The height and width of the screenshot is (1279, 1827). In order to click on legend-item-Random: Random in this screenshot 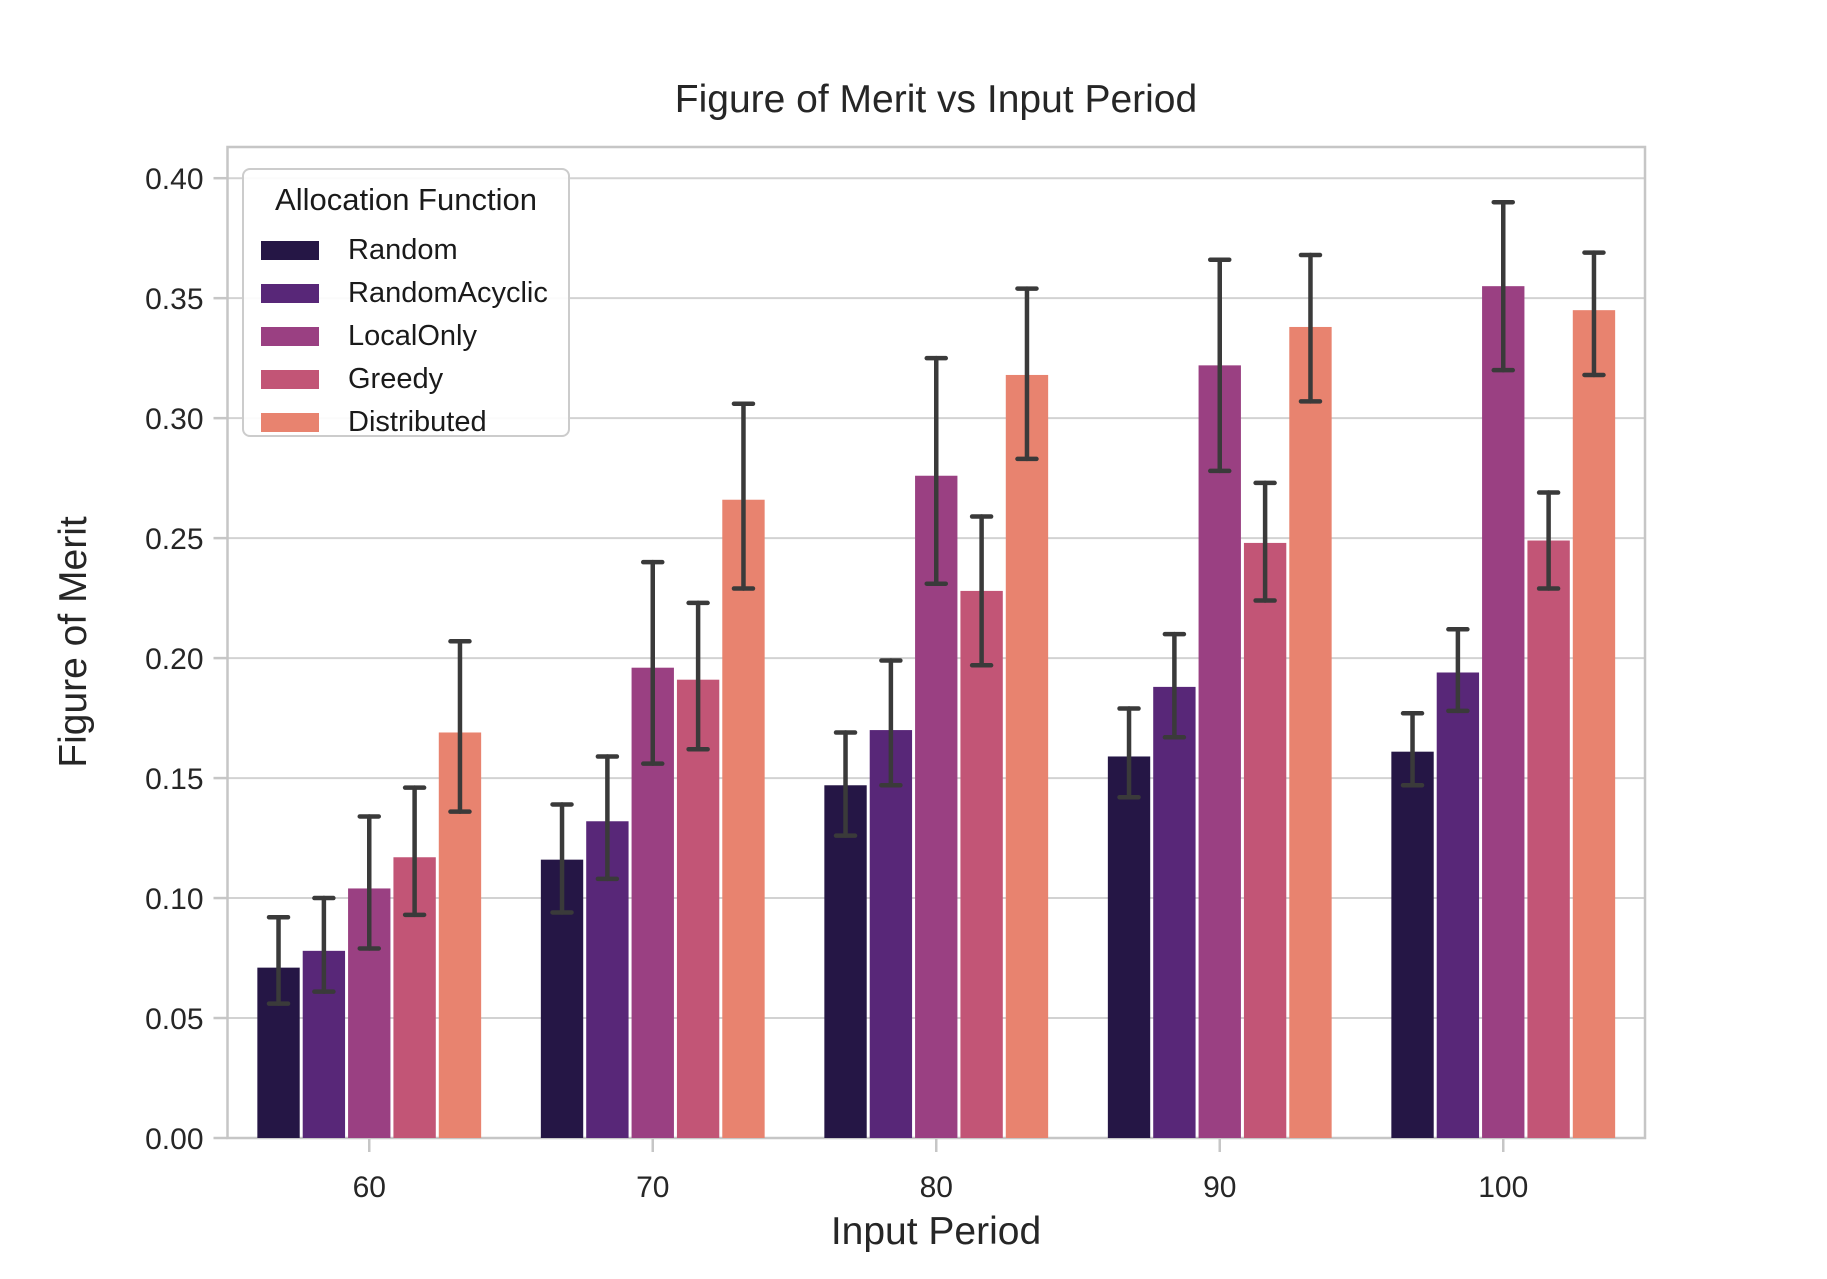, I will do `click(406, 250)`.